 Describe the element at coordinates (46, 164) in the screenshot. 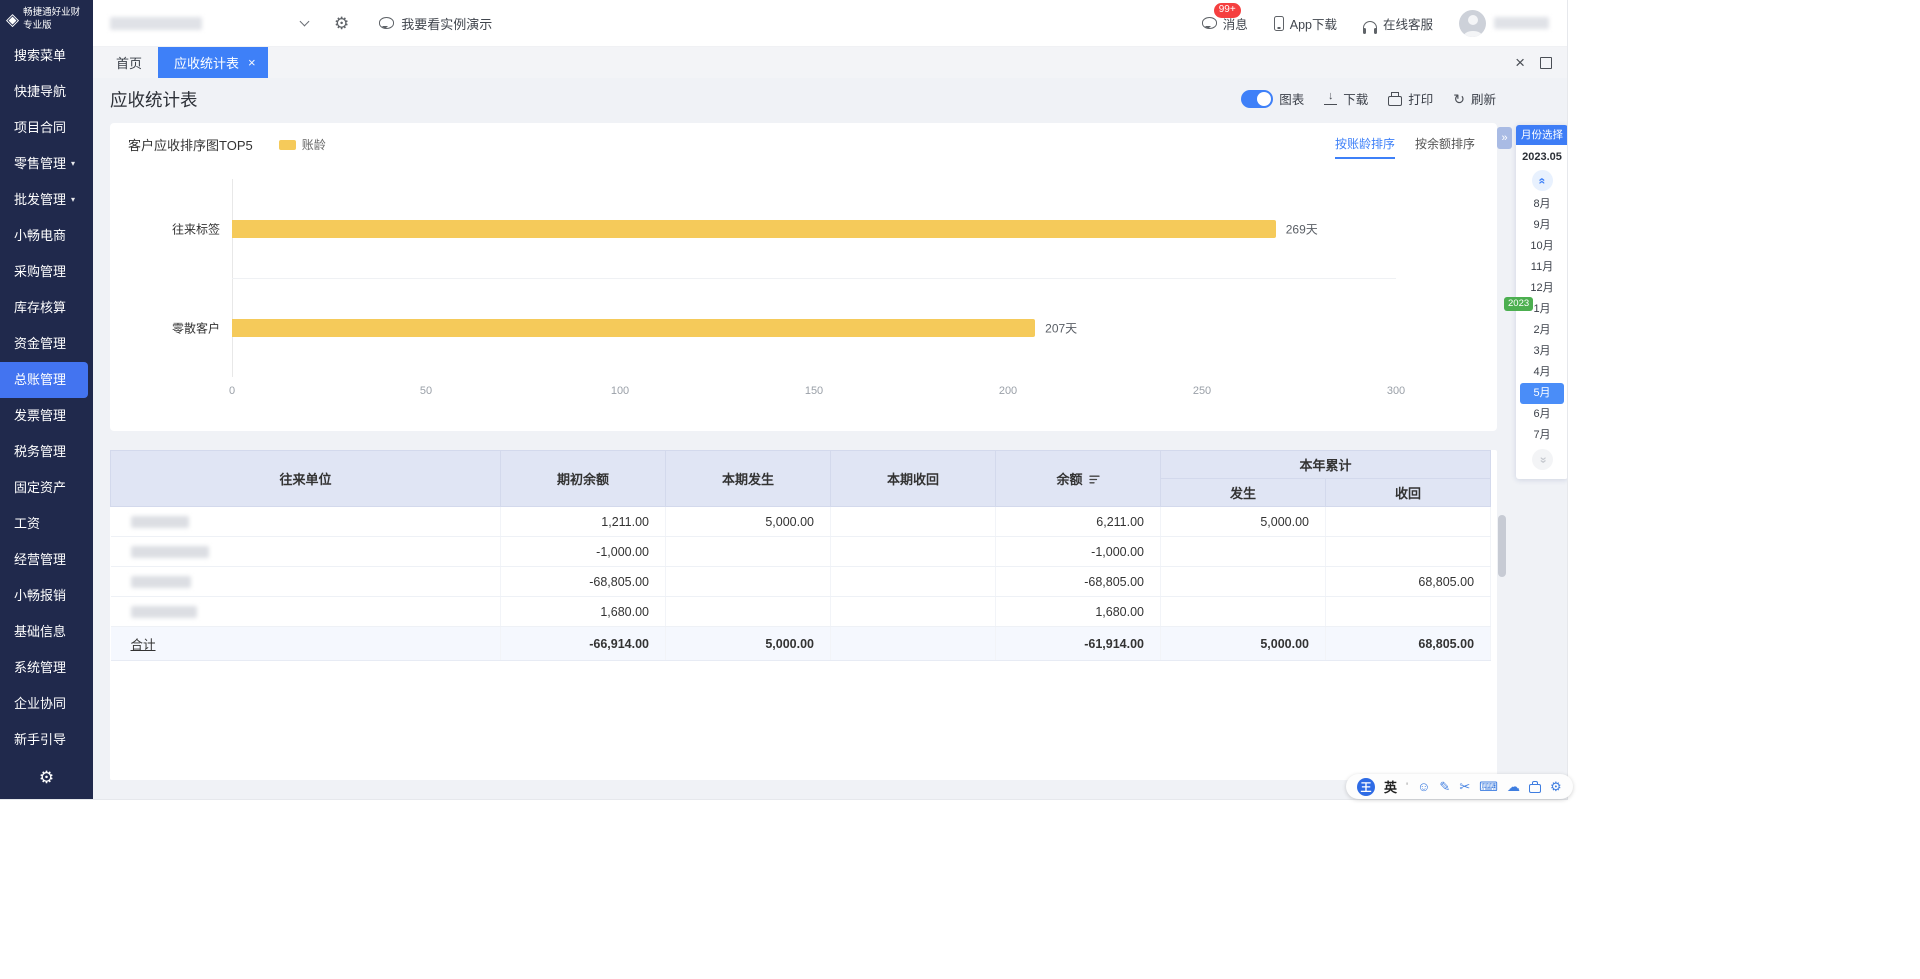

I see `sidebar-item: 零售管理 ▾` at that location.